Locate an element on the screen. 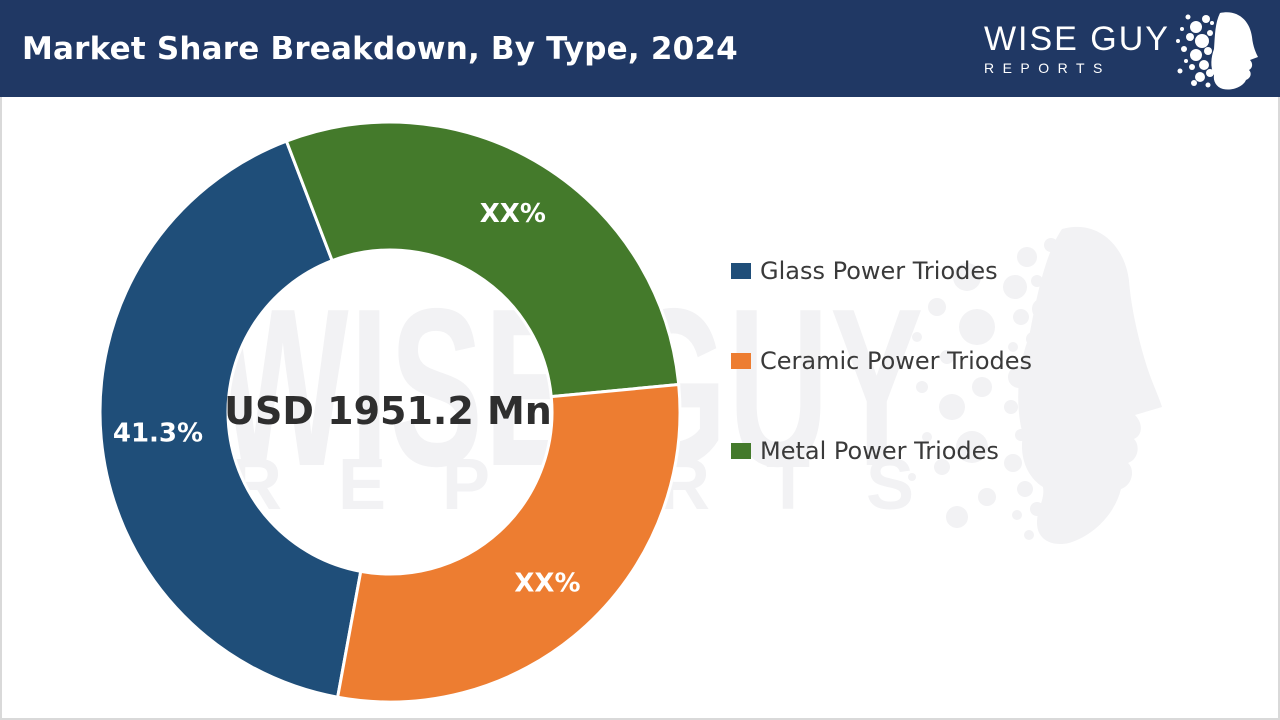 This screenshot has width=1280, height=720. legend-label-metal-power-triodes: Metal Power Triodes is located at coordinates (879, 451).